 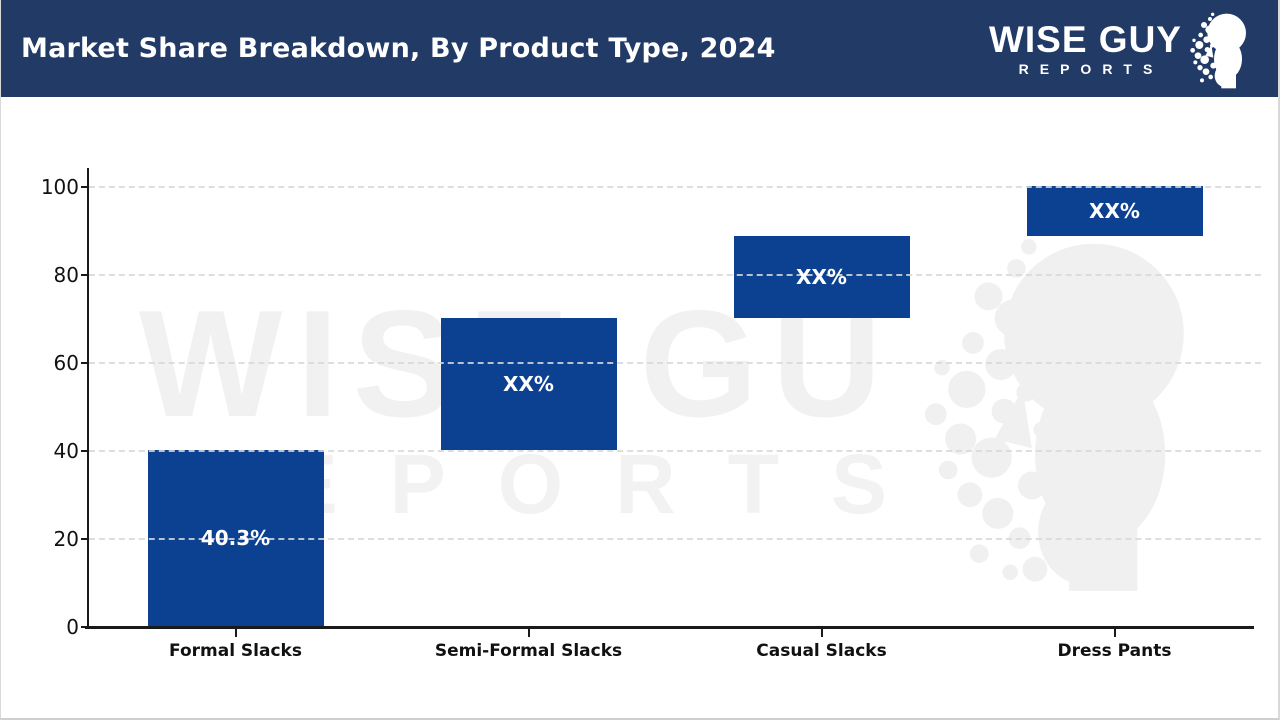 What do you see at coordinates (235, 651) in the screenshot?
I see `x-category-label-formal-slacks: Formal Slacks` at bounding box center [235, 651].